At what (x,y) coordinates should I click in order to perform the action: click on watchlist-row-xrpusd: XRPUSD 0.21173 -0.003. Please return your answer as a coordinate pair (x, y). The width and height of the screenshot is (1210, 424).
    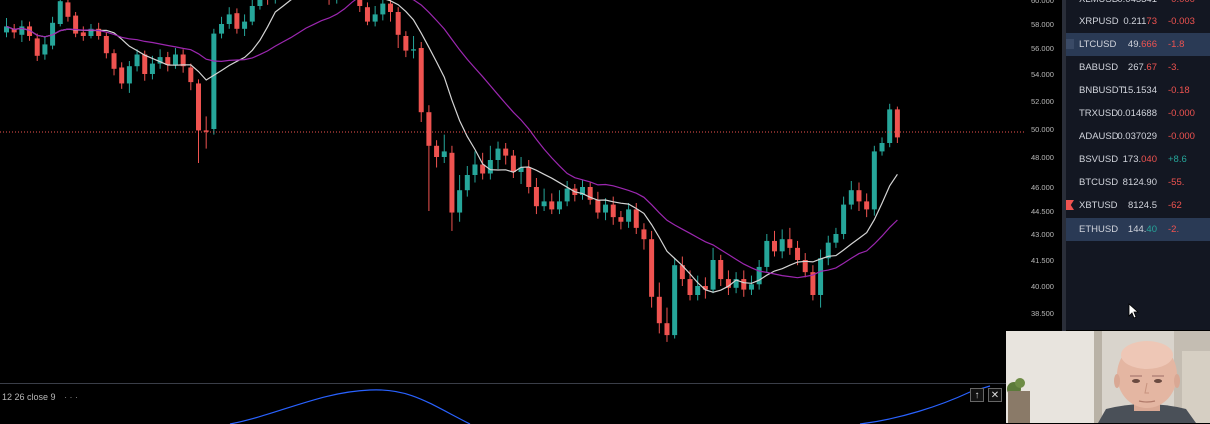
    Looking at the image, I should click on (1138, 21).